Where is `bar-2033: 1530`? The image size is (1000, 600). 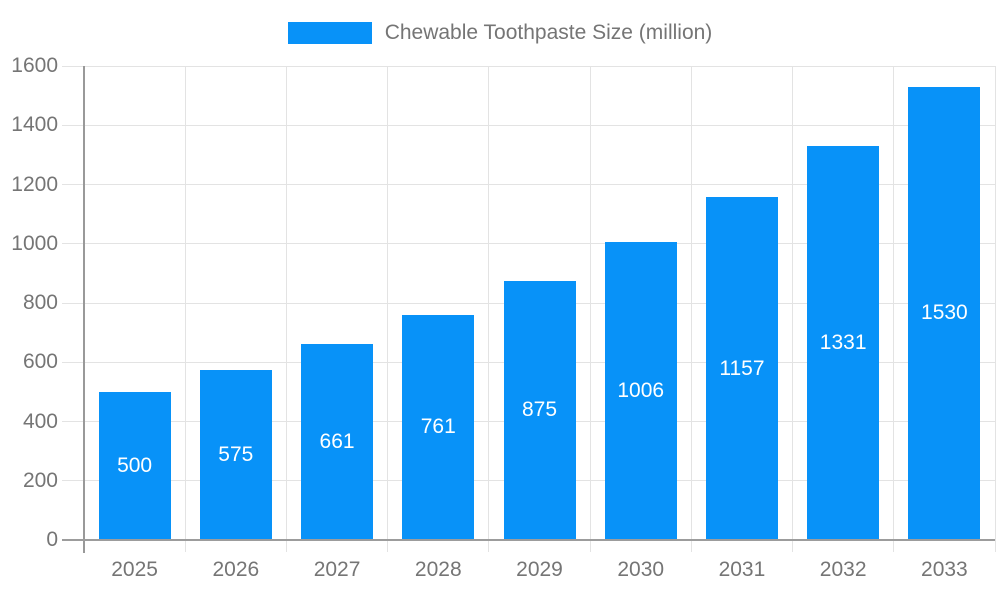 bar-2033: 1530 is located at coordinates (944, 313).